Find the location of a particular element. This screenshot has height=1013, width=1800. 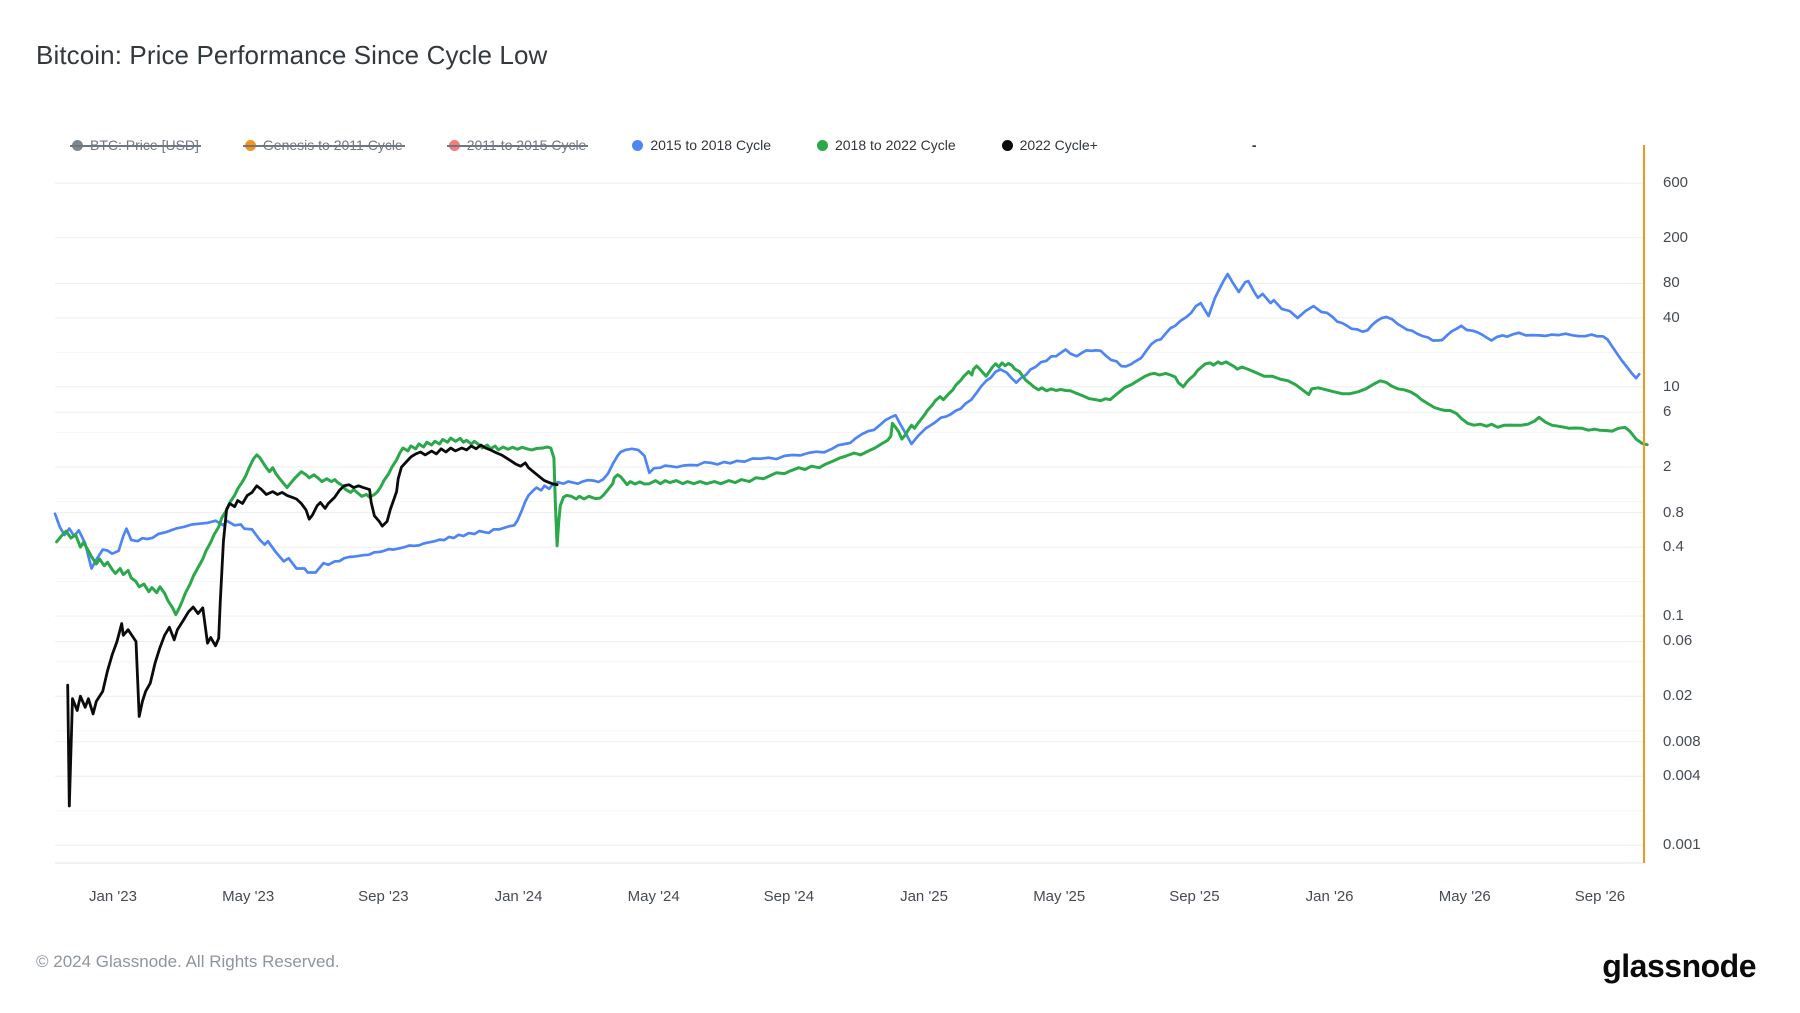

y-tick-label: 80 is located at coordinates (1671, 283).